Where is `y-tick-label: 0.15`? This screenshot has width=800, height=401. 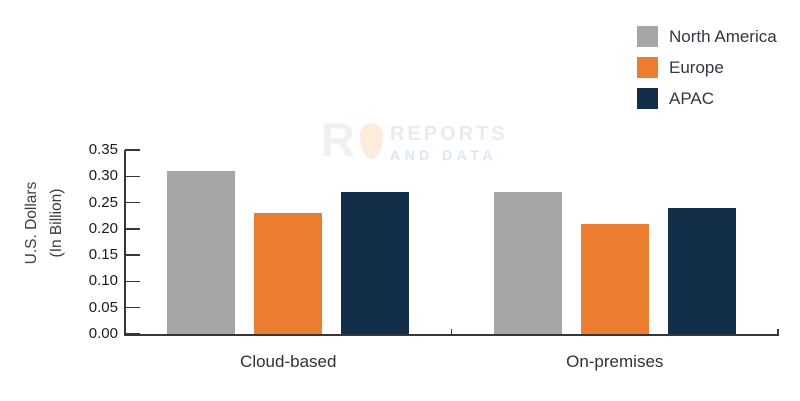
y-tick-label: 0.15 is located at coordinates (103, 255).